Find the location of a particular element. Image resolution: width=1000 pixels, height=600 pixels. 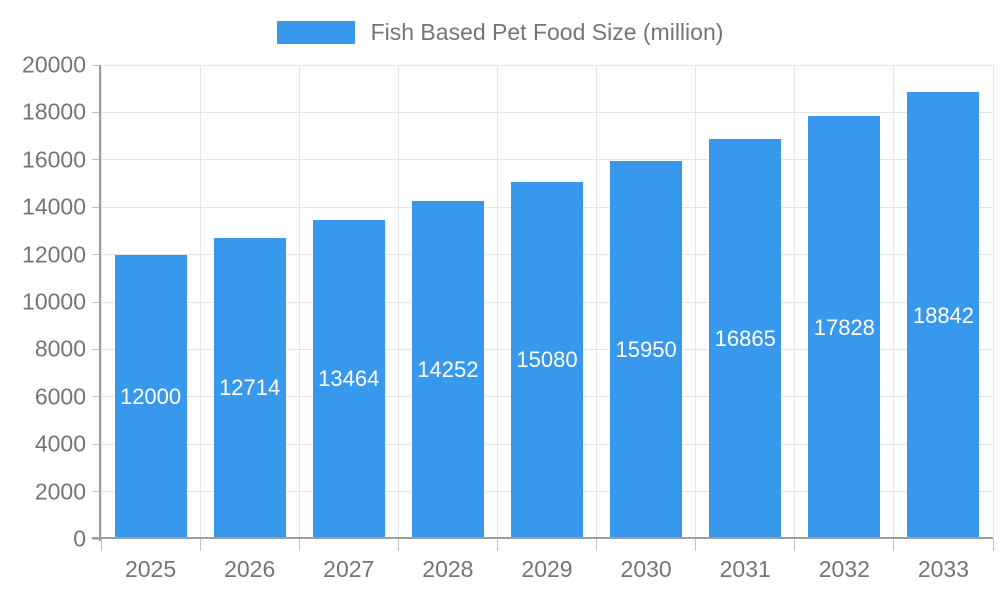

bar-value-label: 13464 is located at coordinates (349, 379).